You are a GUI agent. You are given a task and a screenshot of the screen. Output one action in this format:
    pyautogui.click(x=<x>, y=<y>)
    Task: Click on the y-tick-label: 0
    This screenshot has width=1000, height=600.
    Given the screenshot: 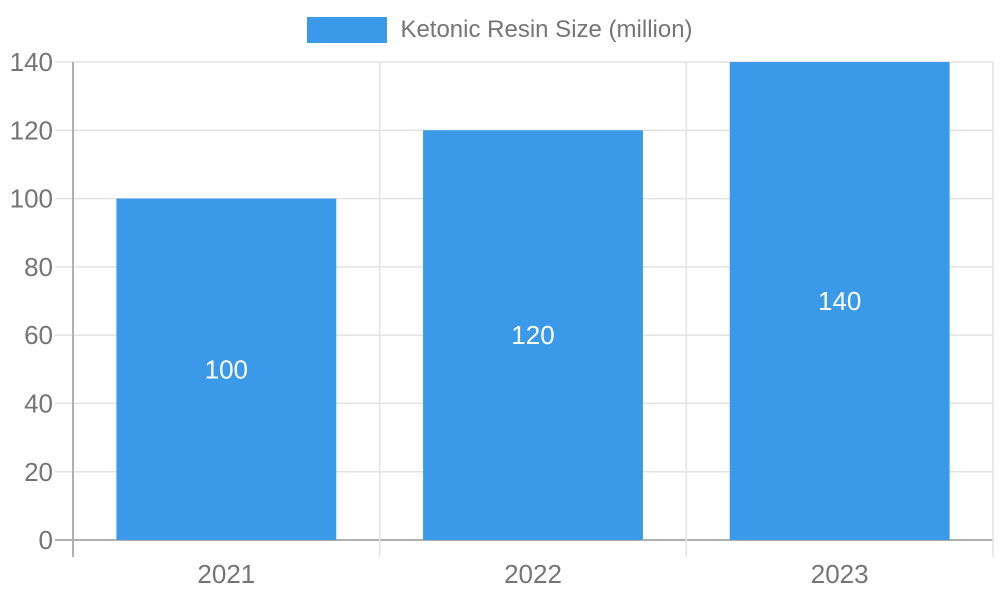 What is the action you would take?
    pyautogui.click(x=46, y=540)
    